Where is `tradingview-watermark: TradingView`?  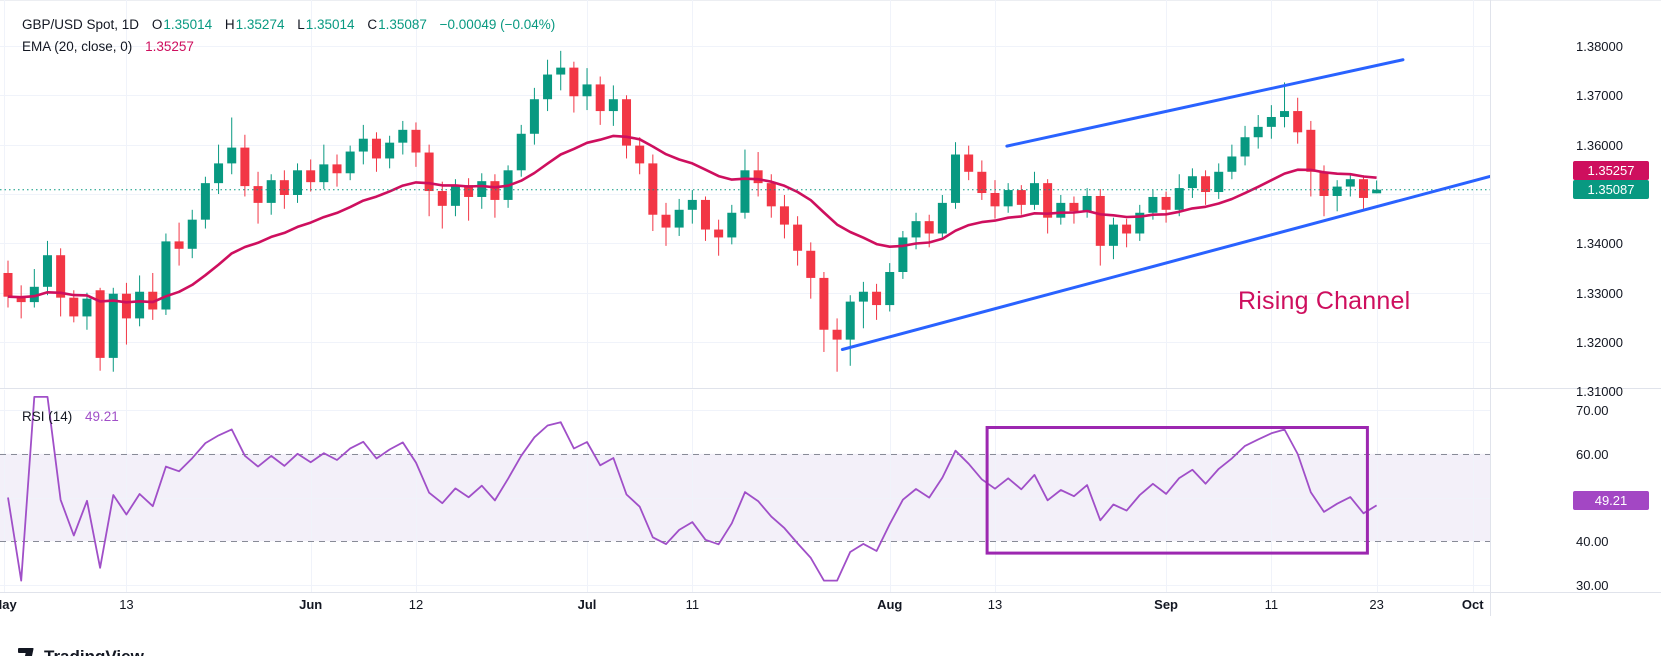 tradingview-watermark: TradingView is located at coordinates (81, 651).